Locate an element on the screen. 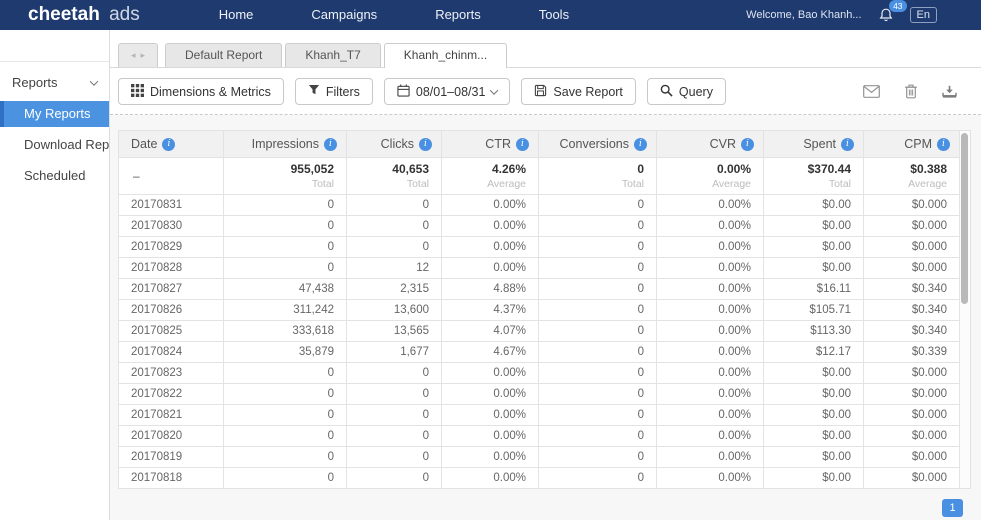 The width and height of the screenshot is (981, 520). email-report-button is located at coordinates (871, 91).